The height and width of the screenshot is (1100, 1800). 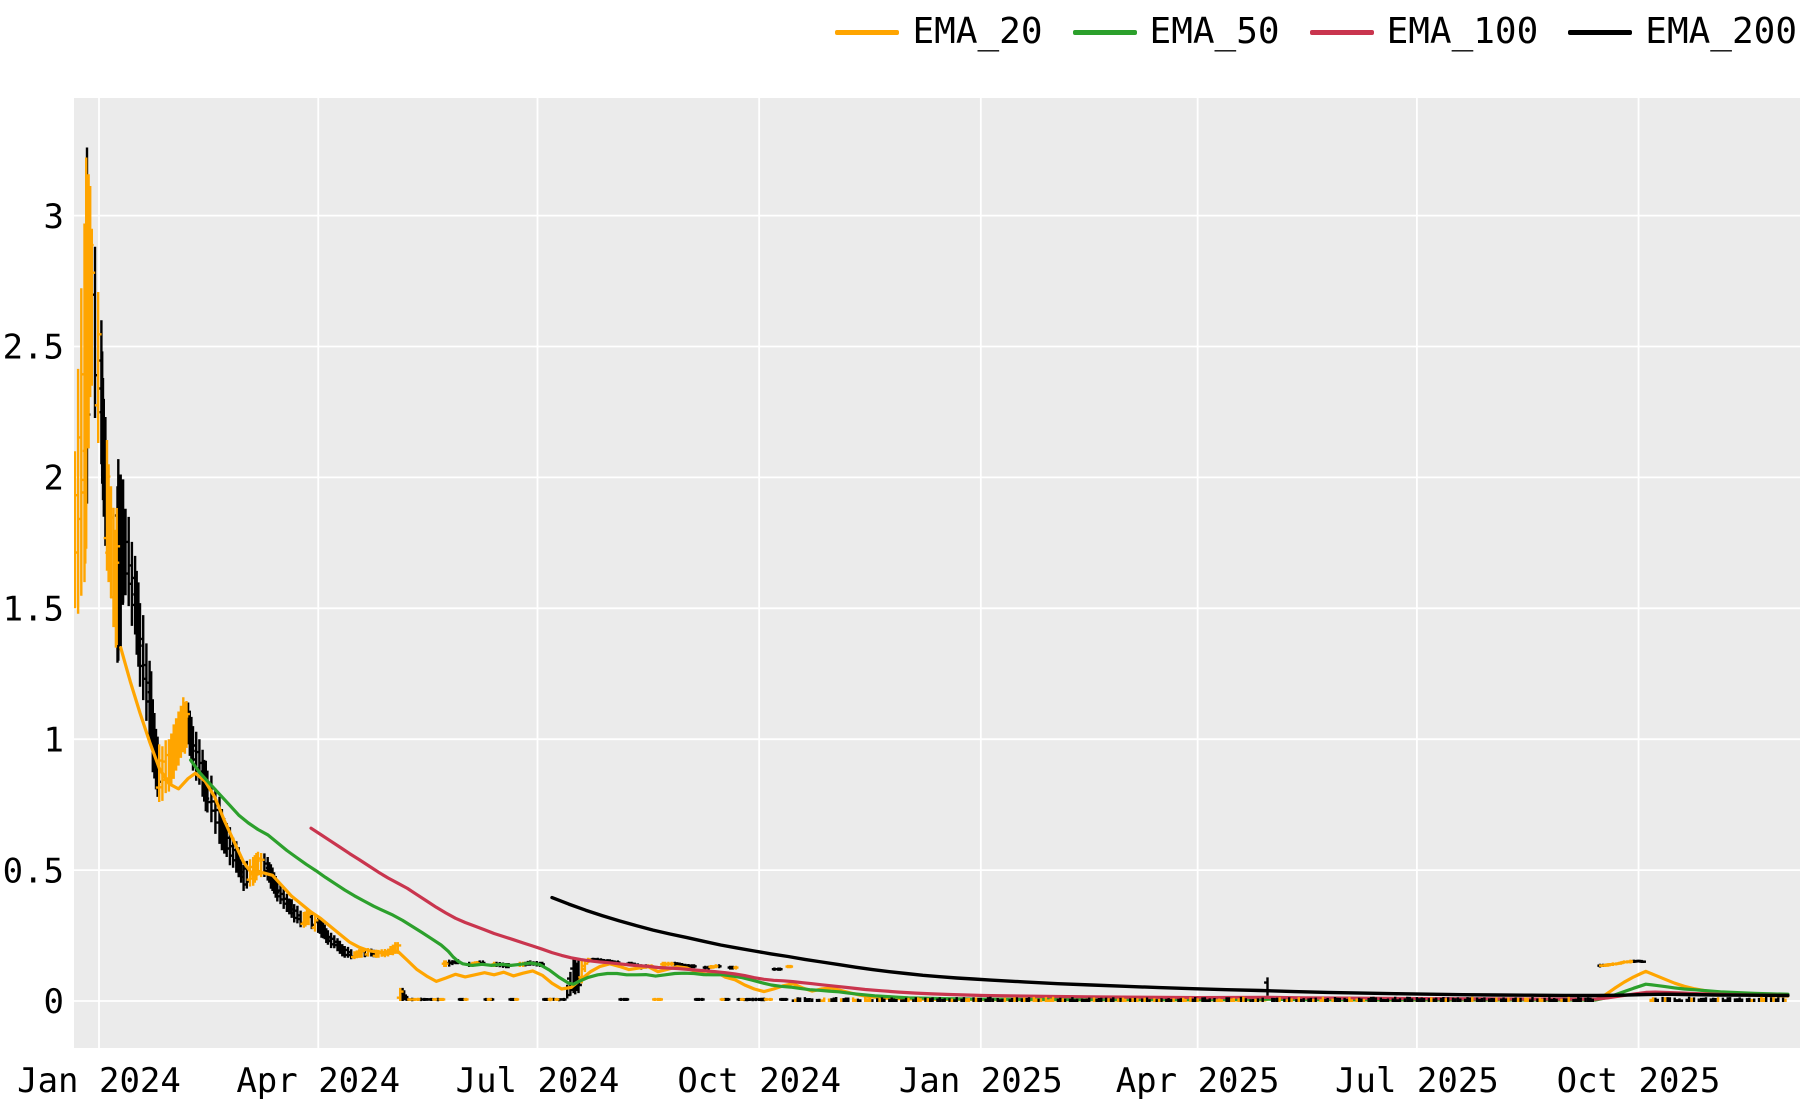 I want to click on y-tick-labels: 0 0.5 1 1.5 2 2.5 3, so click(x=33, y=609).